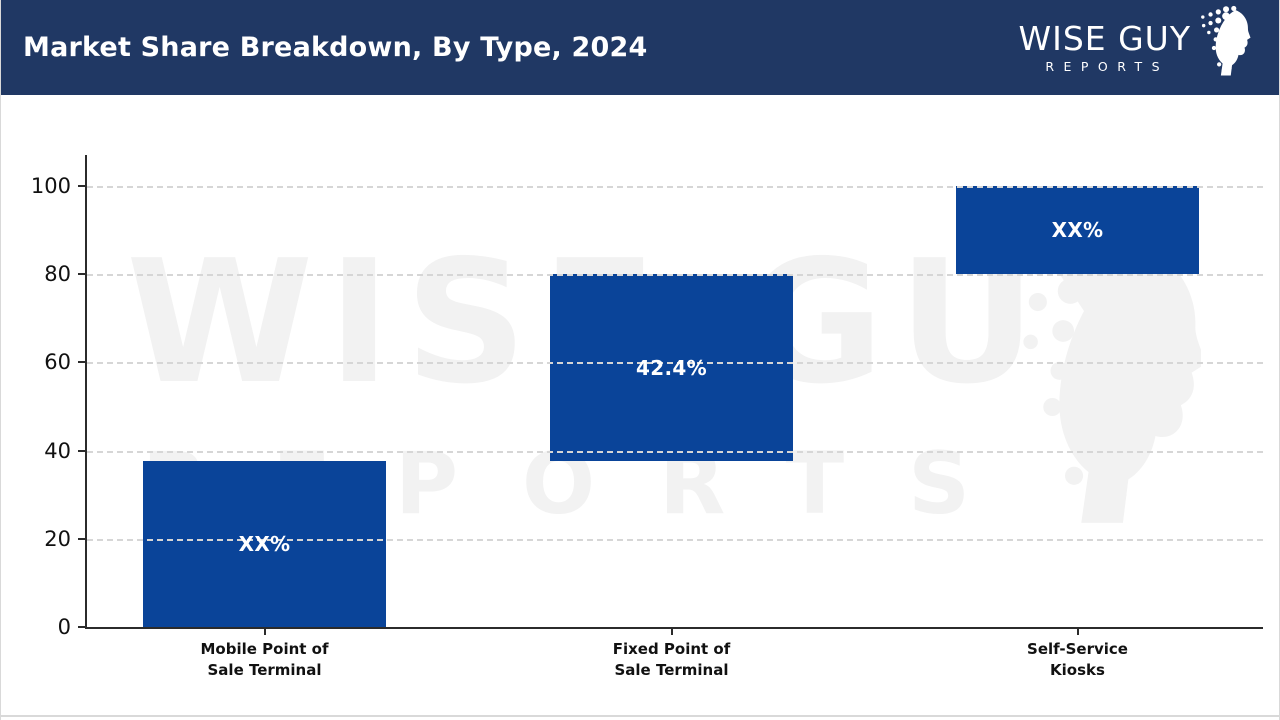 The image size is (1280, 720). Describe the element at coordinates (57, 538) in the screenshot. I see `y-tick-label-20: 20` at that location.